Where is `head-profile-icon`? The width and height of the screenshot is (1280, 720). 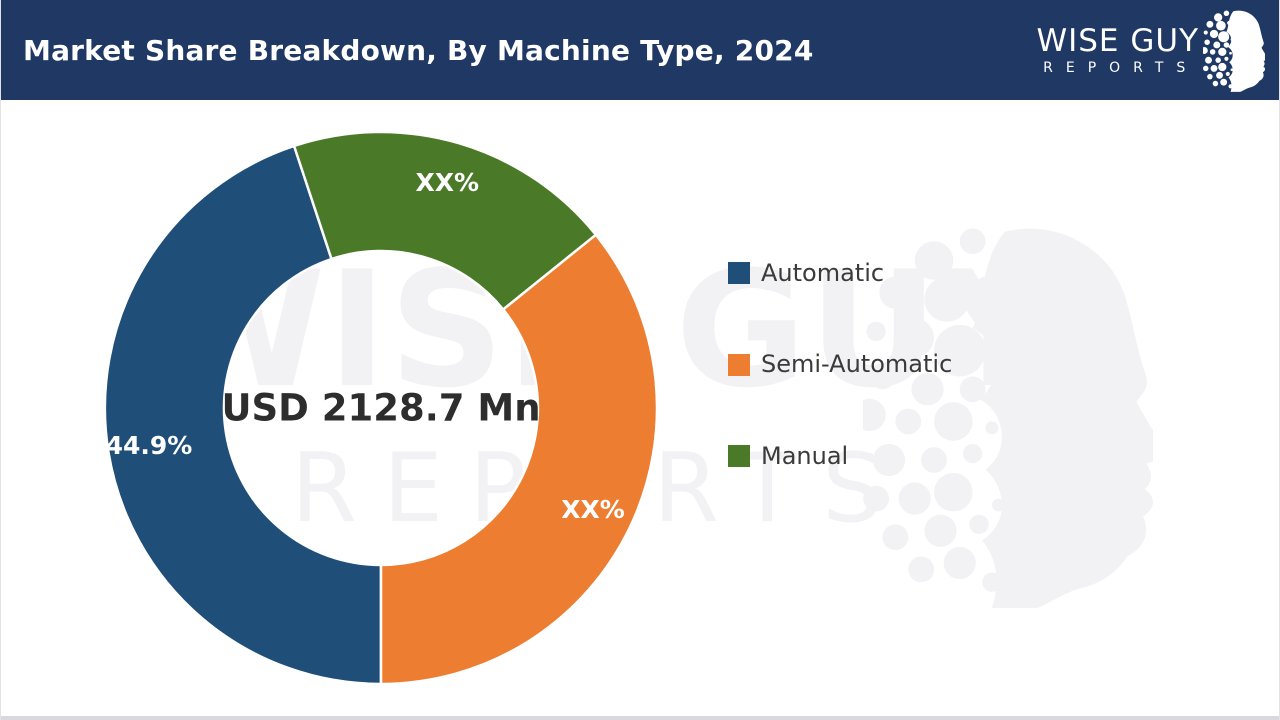
head-profile-icon is located at coordinates (1234, 51).